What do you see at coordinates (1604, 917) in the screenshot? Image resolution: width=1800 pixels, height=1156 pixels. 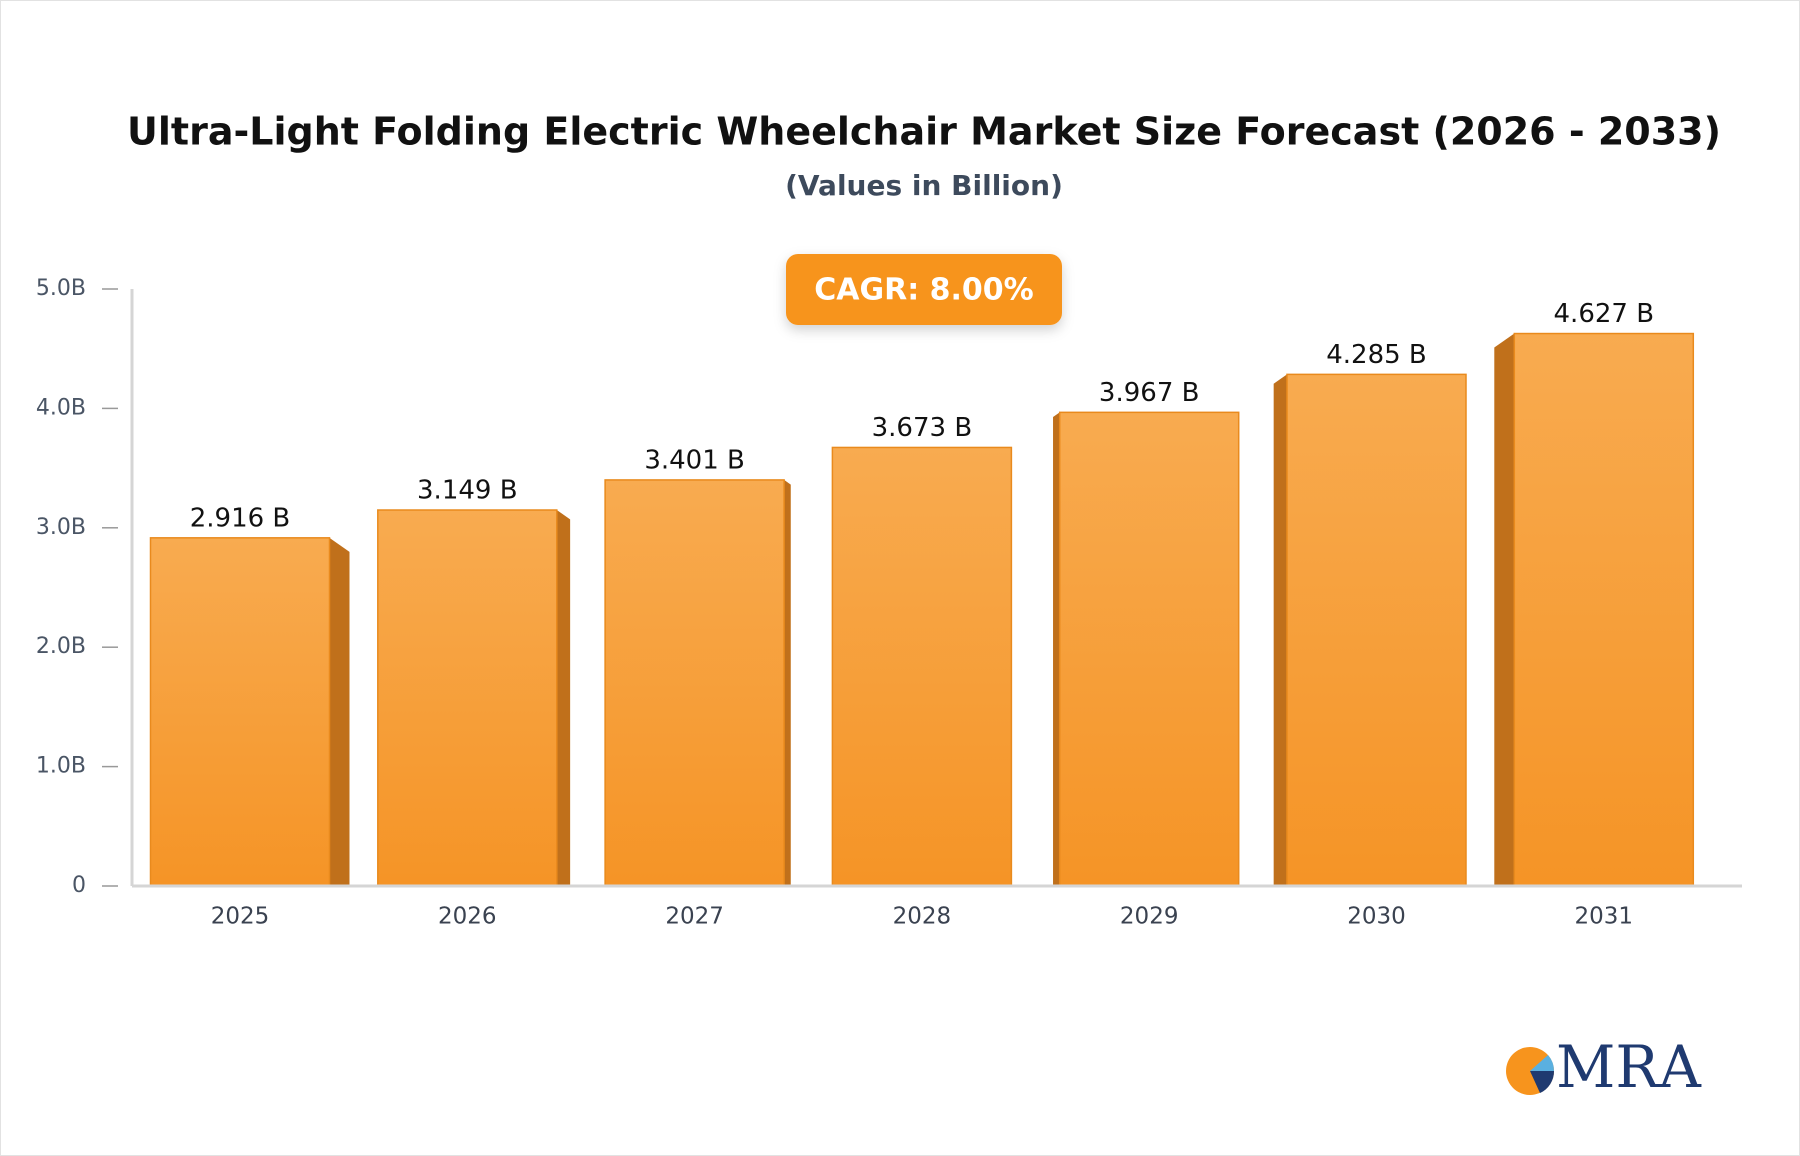 I see `x-tick-label: 2031` at bounding box center [1604, 917].